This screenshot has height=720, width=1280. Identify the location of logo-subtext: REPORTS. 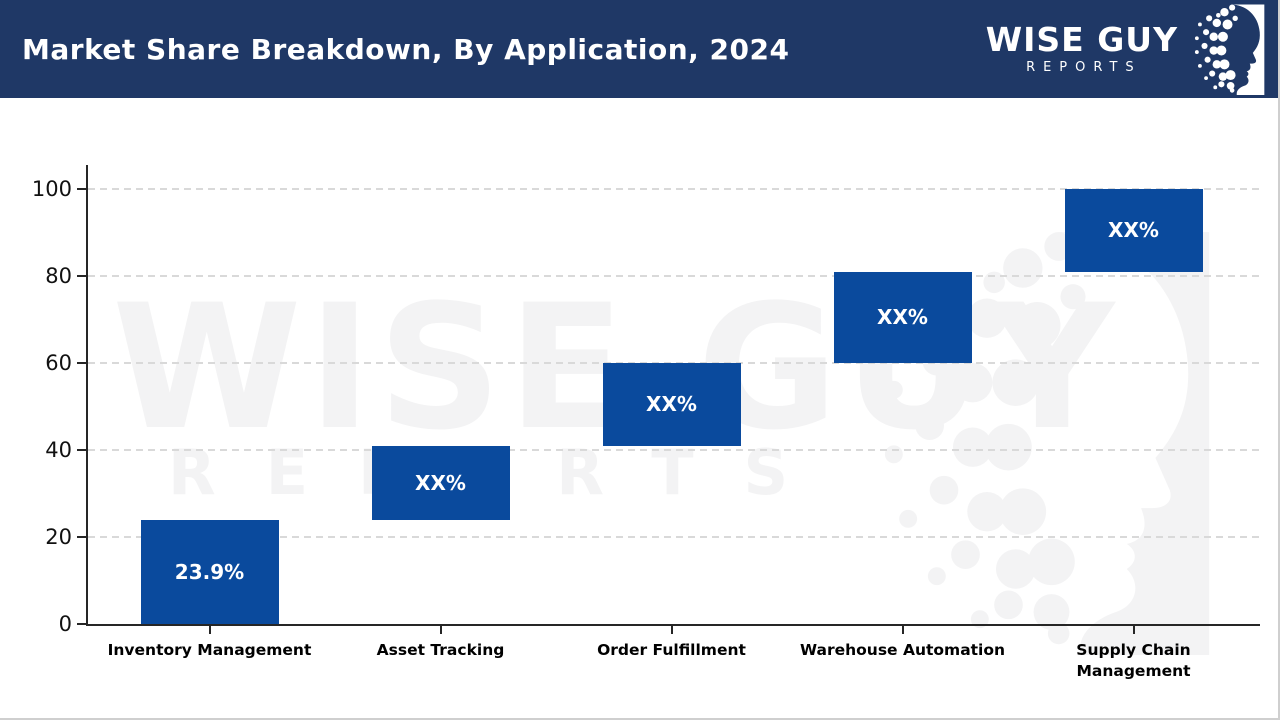
(1084, 67).